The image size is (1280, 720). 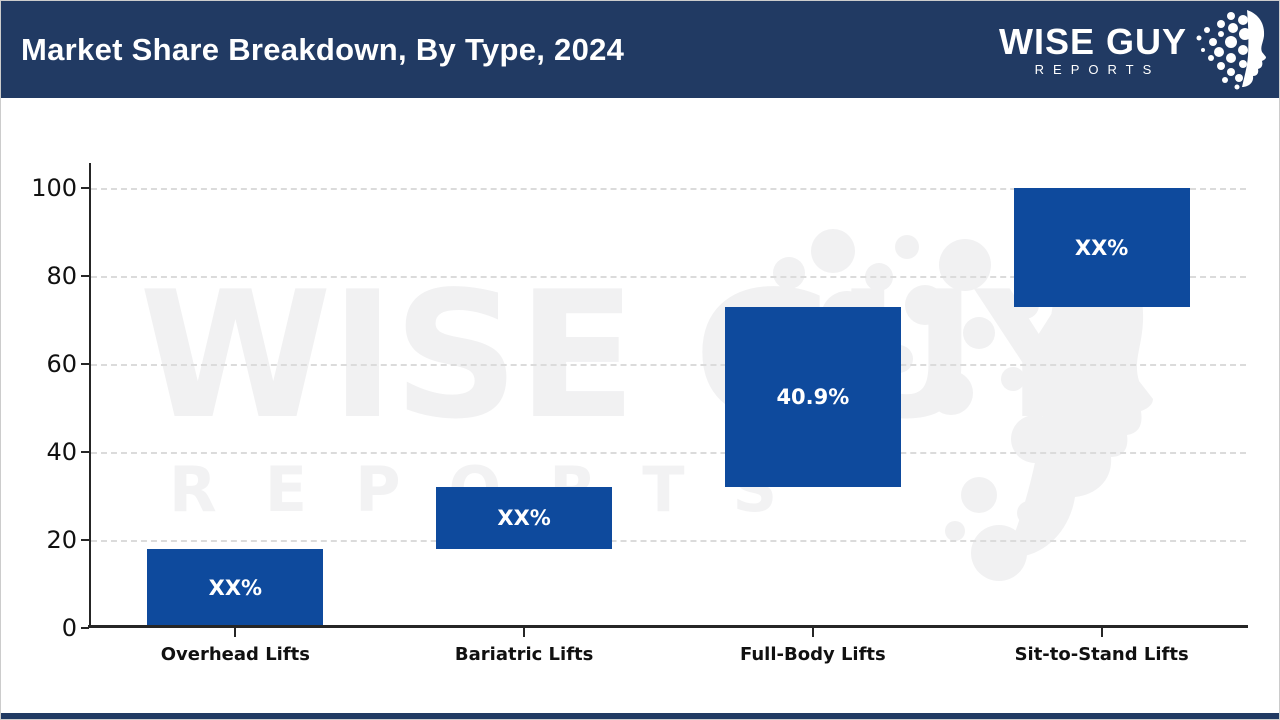 What do you see at coordinates (61, 364) in the screenshot?
I see `y-tick-label-60: 60` at bounding box center [61, 364].